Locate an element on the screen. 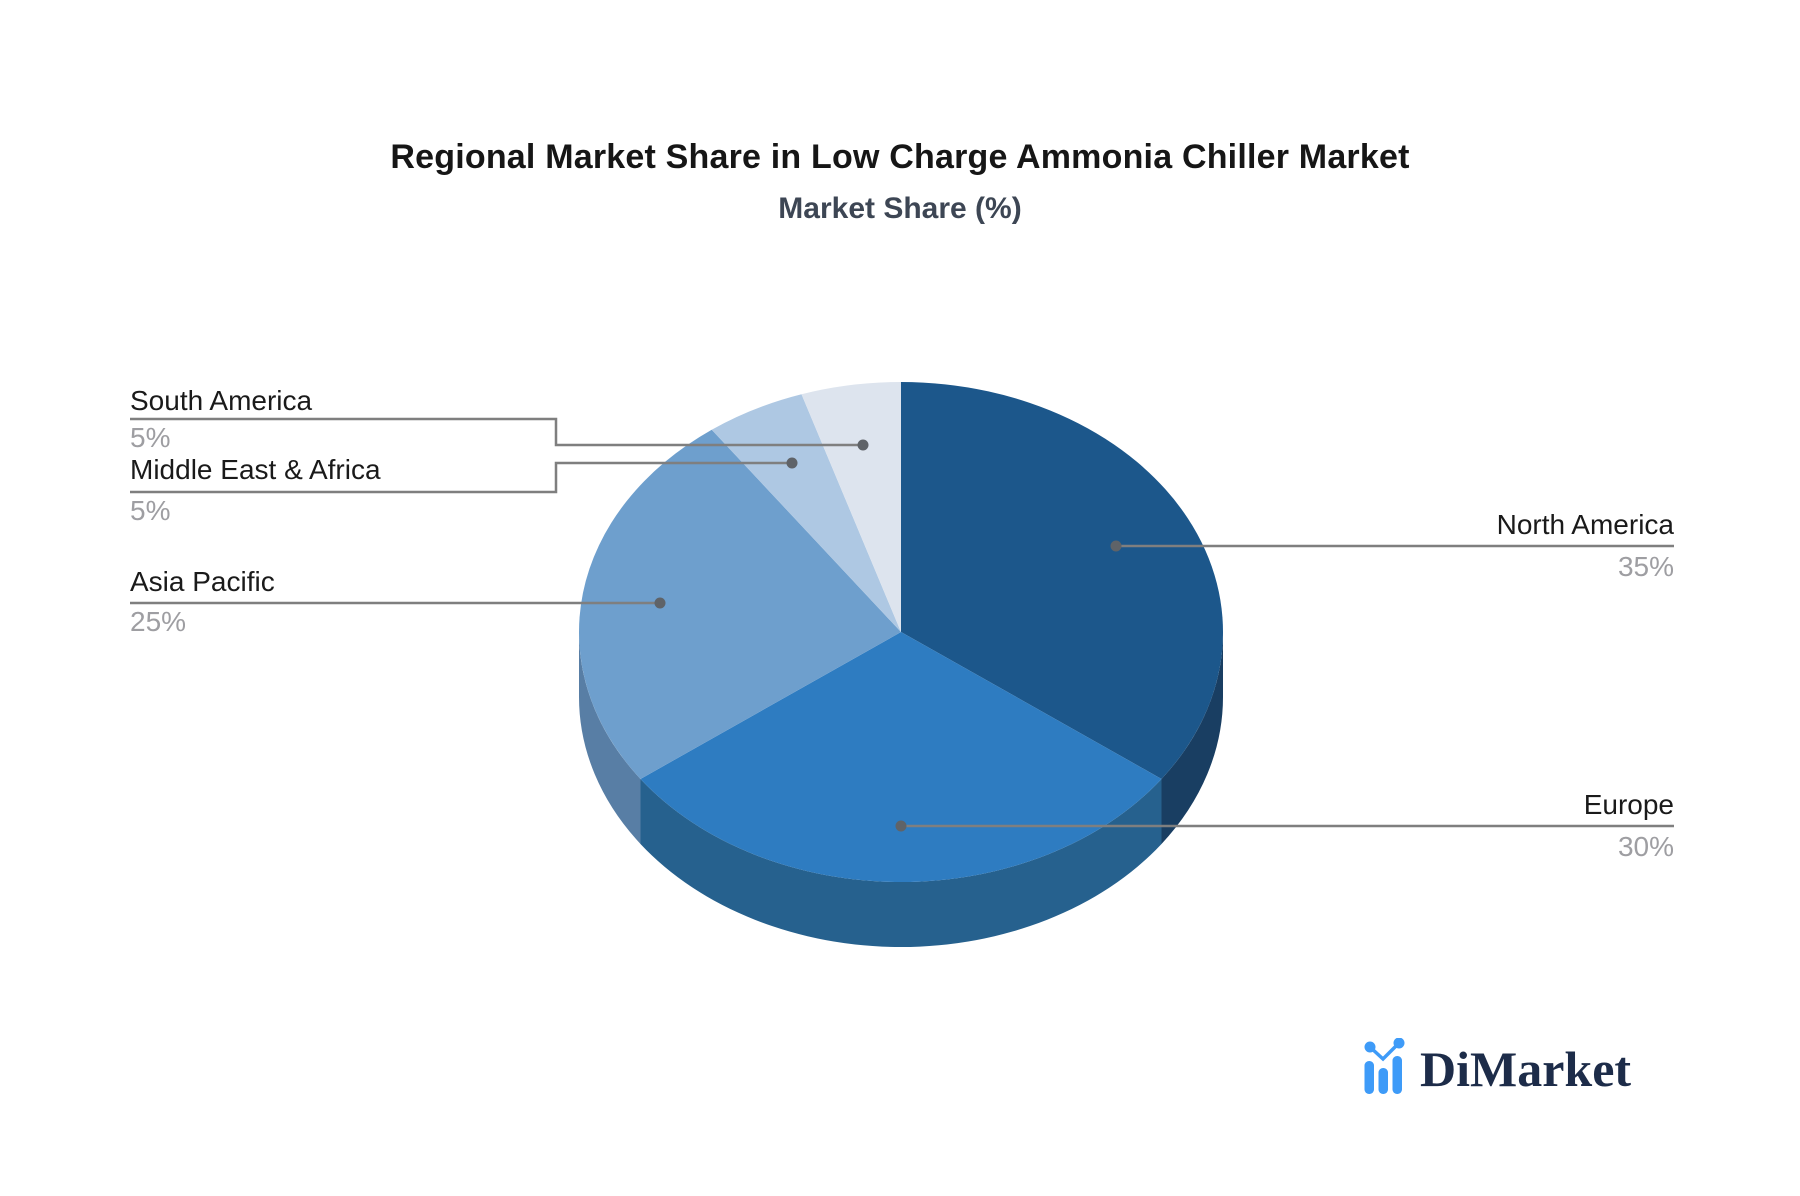  value-north-america: 35% is located at coordinates (1645, 566).